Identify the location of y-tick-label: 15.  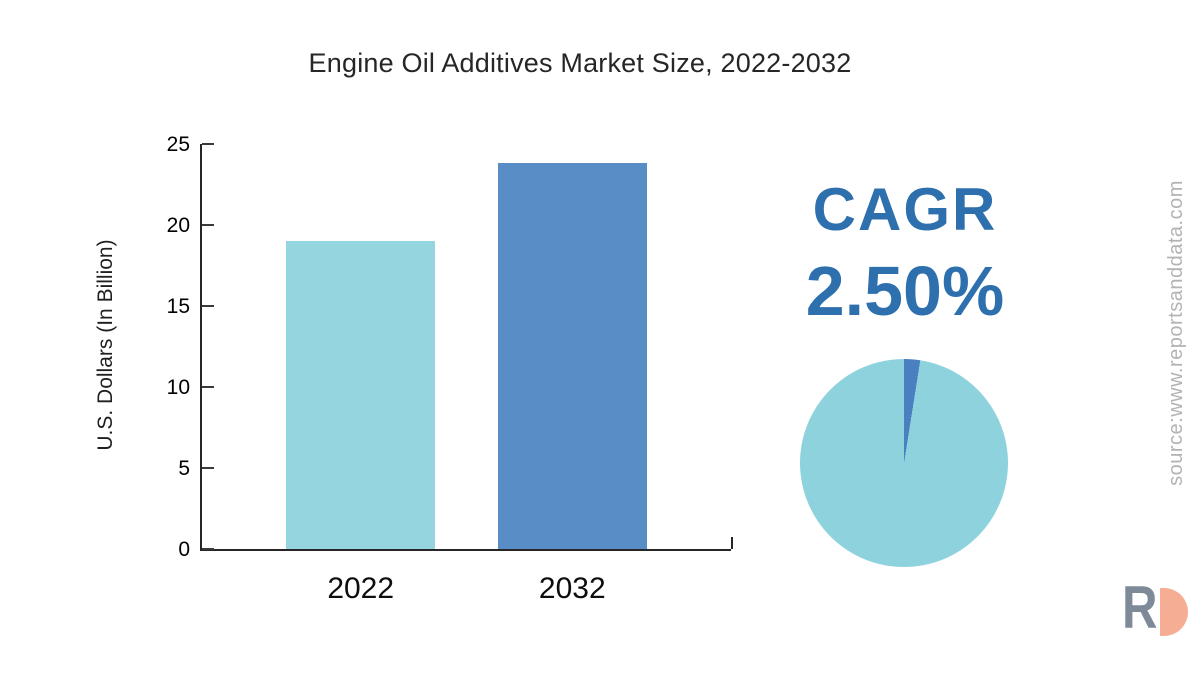
(178, 306).